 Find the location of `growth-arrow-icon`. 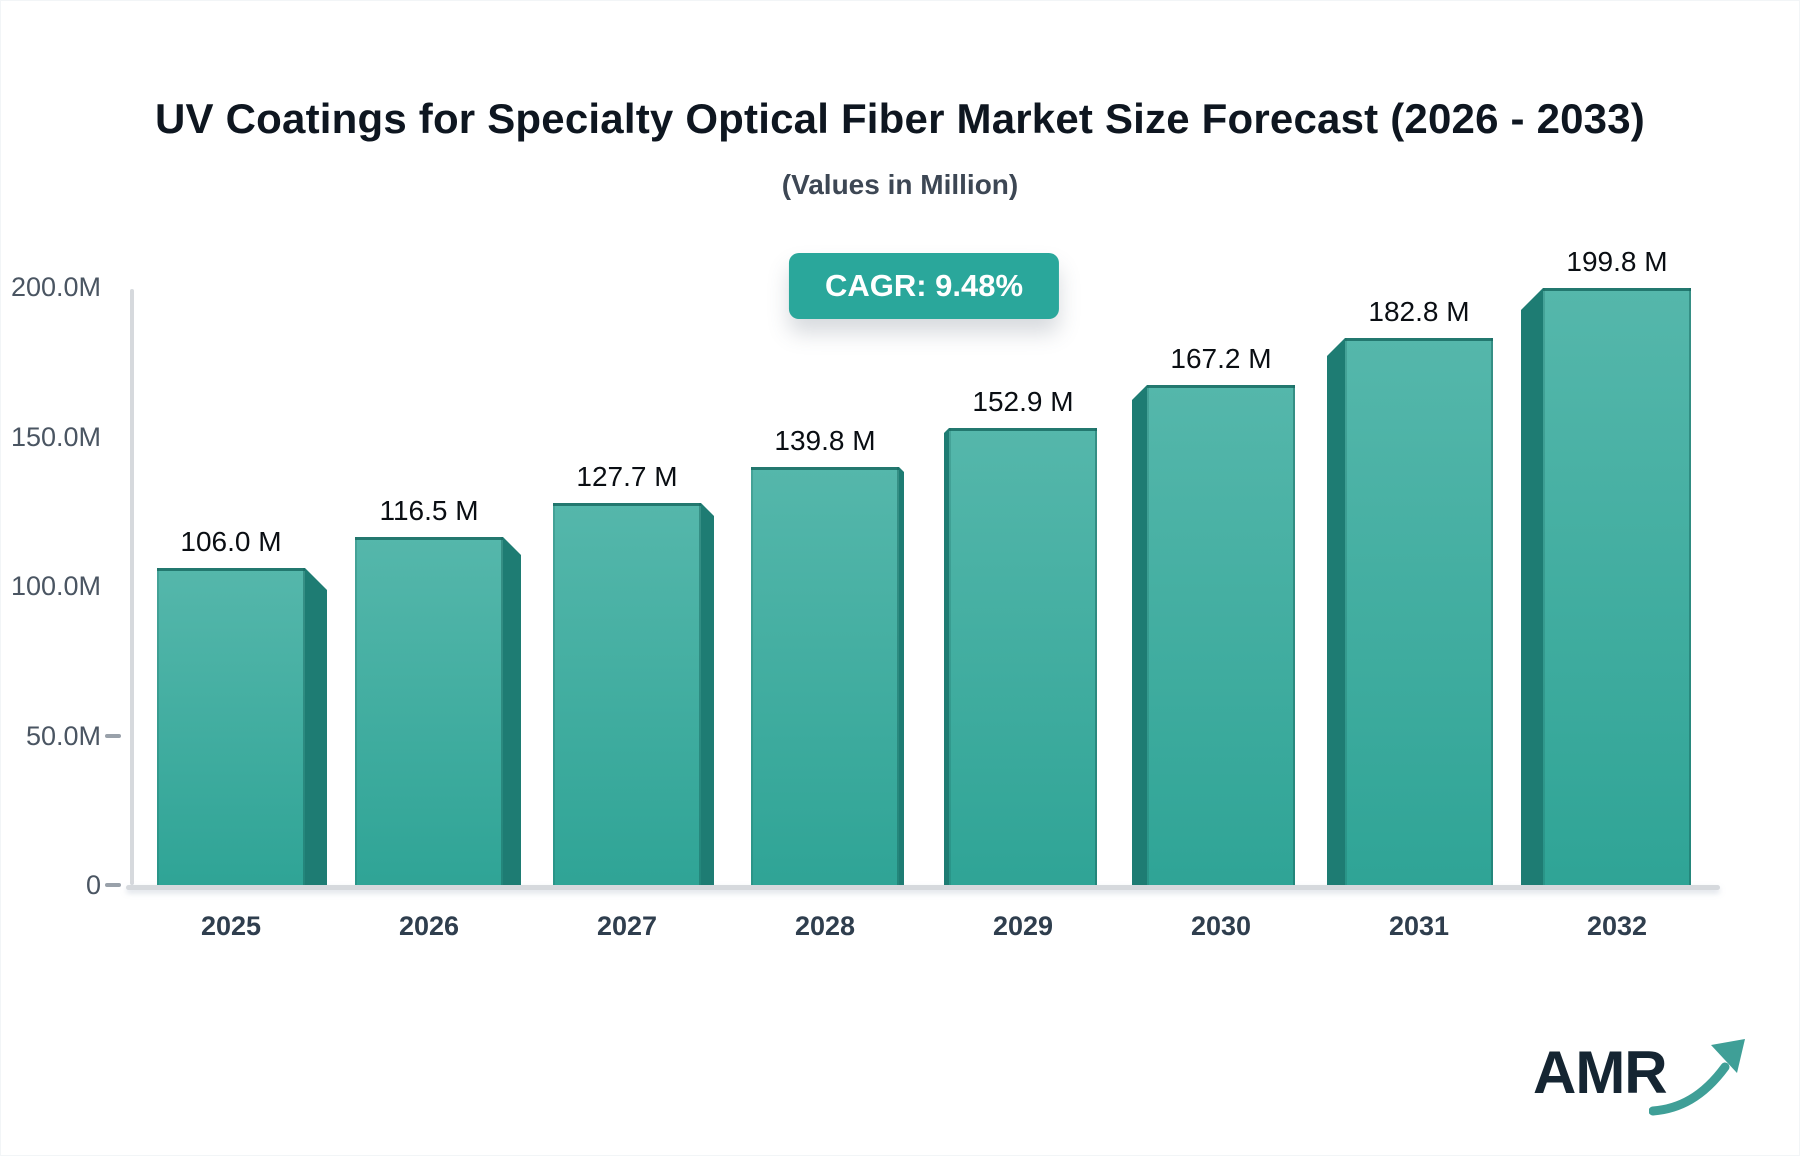

growth-arrow-icon is located at coordinates (1697, 1077).